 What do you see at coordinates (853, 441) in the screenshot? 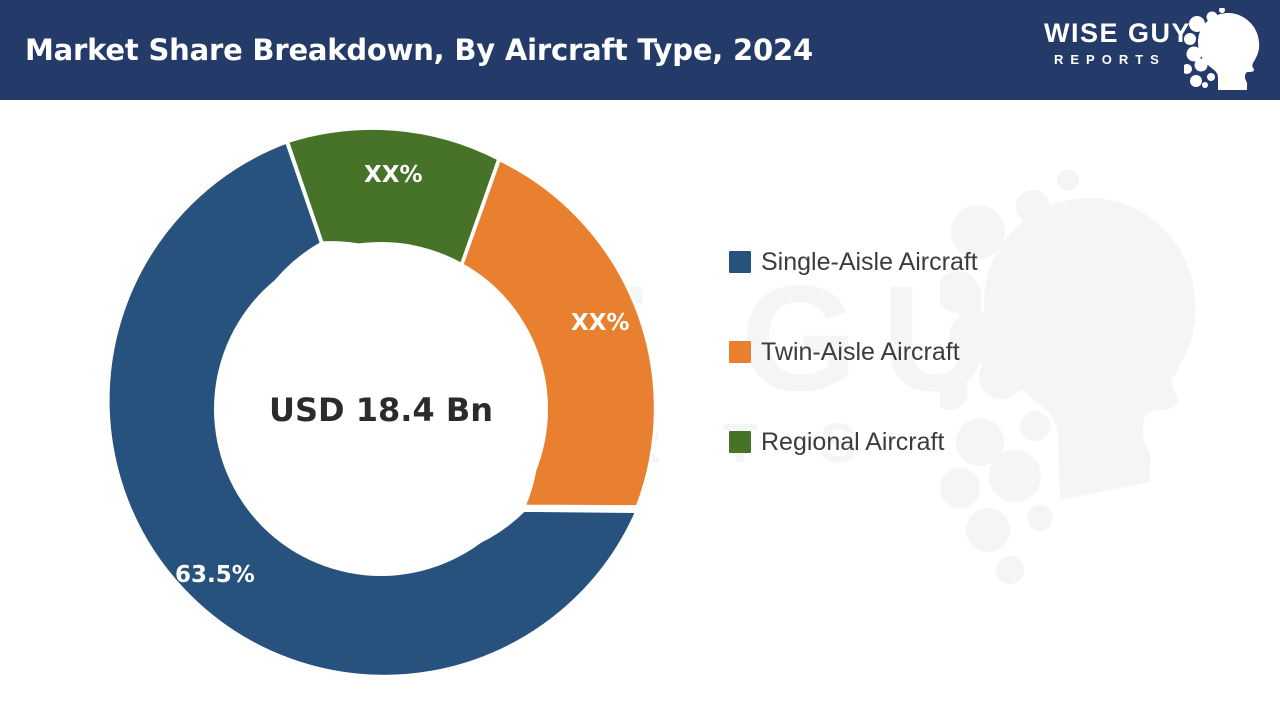
I see `legend-label: Regional Aircraft` at bounding box center [853, 441].